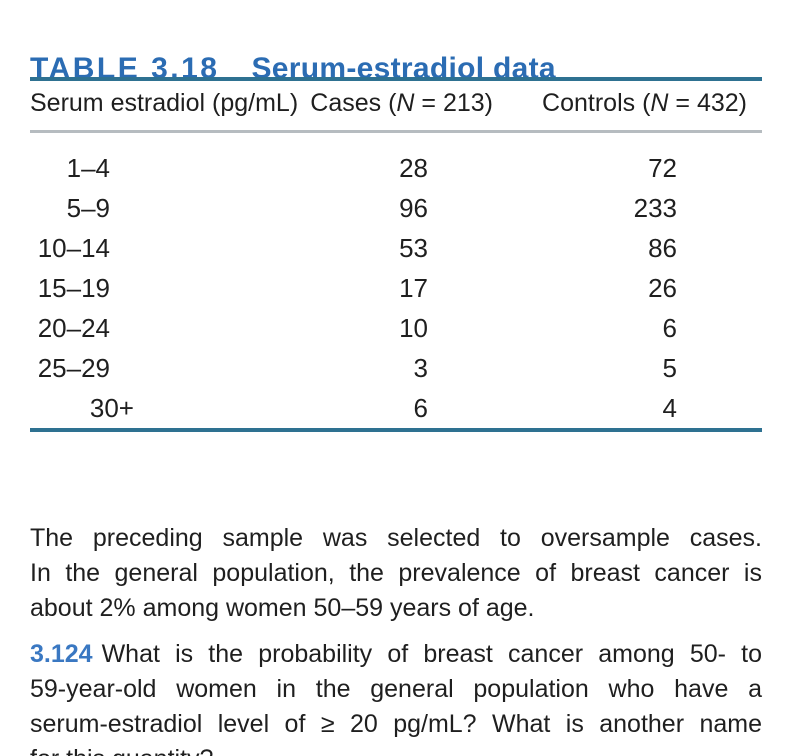  Describe the element at coordinates (420, 407) in the screenshot. I see `cases-value-cell: 6` at that location.